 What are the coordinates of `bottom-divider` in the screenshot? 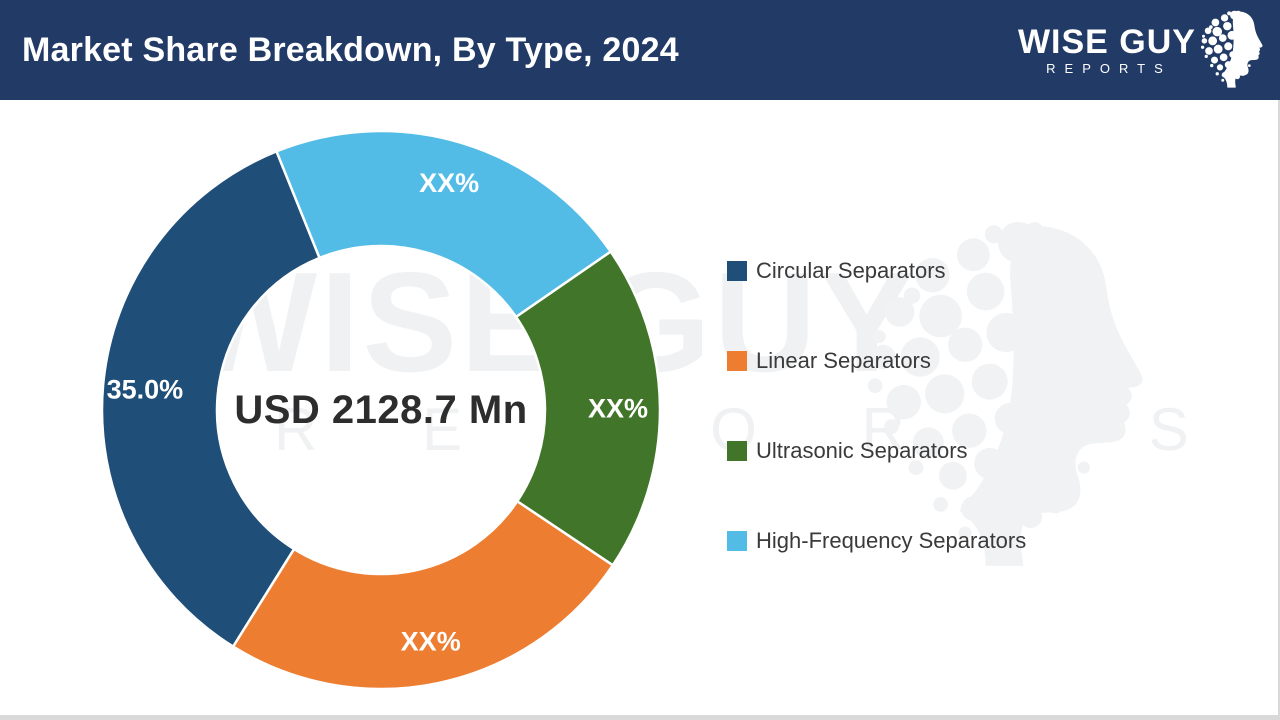 It's located at (640, 717).